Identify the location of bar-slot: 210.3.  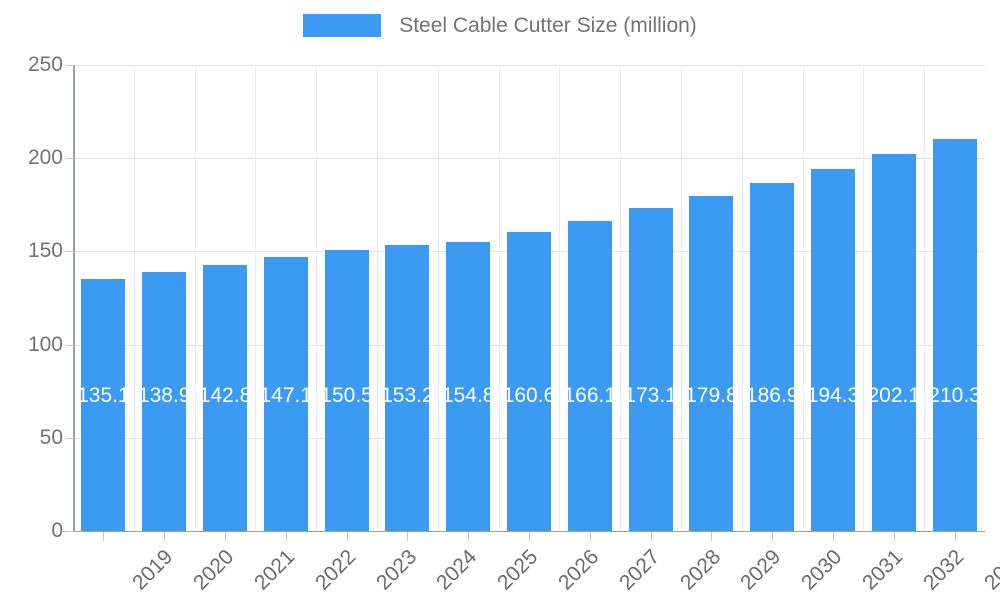
(954, 298).